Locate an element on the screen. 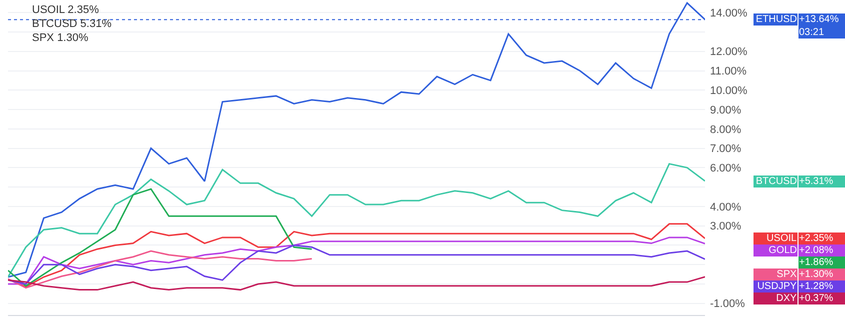 Image resolution: width=845 pixels, height=321 pixels. text: +1.86% is located at coordinates (816, 262).